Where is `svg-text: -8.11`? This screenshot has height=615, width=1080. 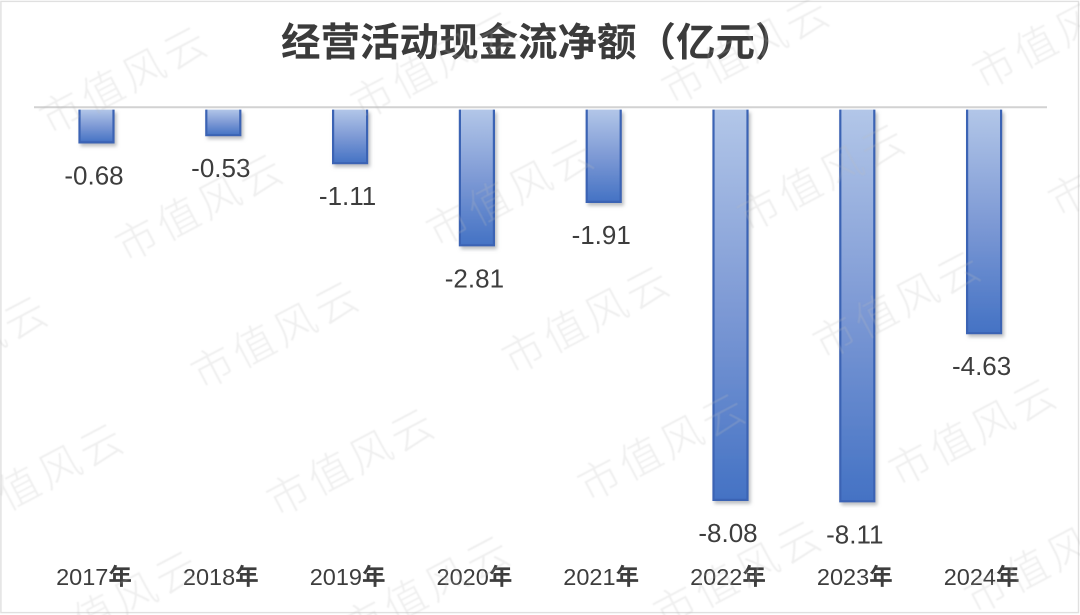 svg-text: -8.11 is located at coordinates (854, 534).